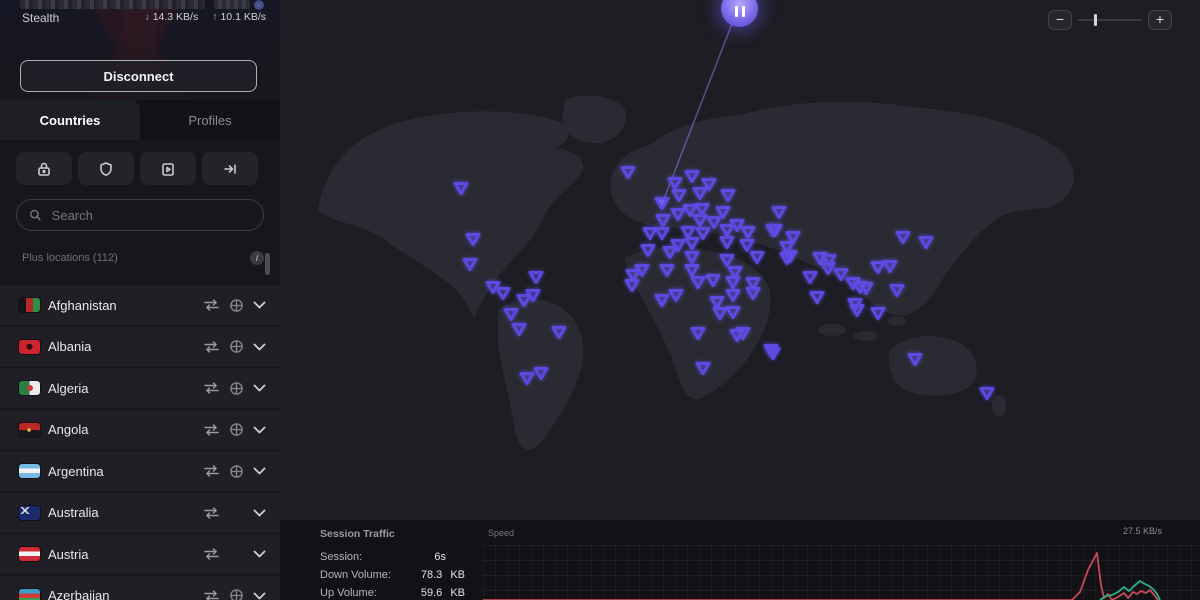  What do you see at coordinates (1060, 20) in the screenshot?
I see `zoom-out-button: −` at bounding box center [1060, 20].